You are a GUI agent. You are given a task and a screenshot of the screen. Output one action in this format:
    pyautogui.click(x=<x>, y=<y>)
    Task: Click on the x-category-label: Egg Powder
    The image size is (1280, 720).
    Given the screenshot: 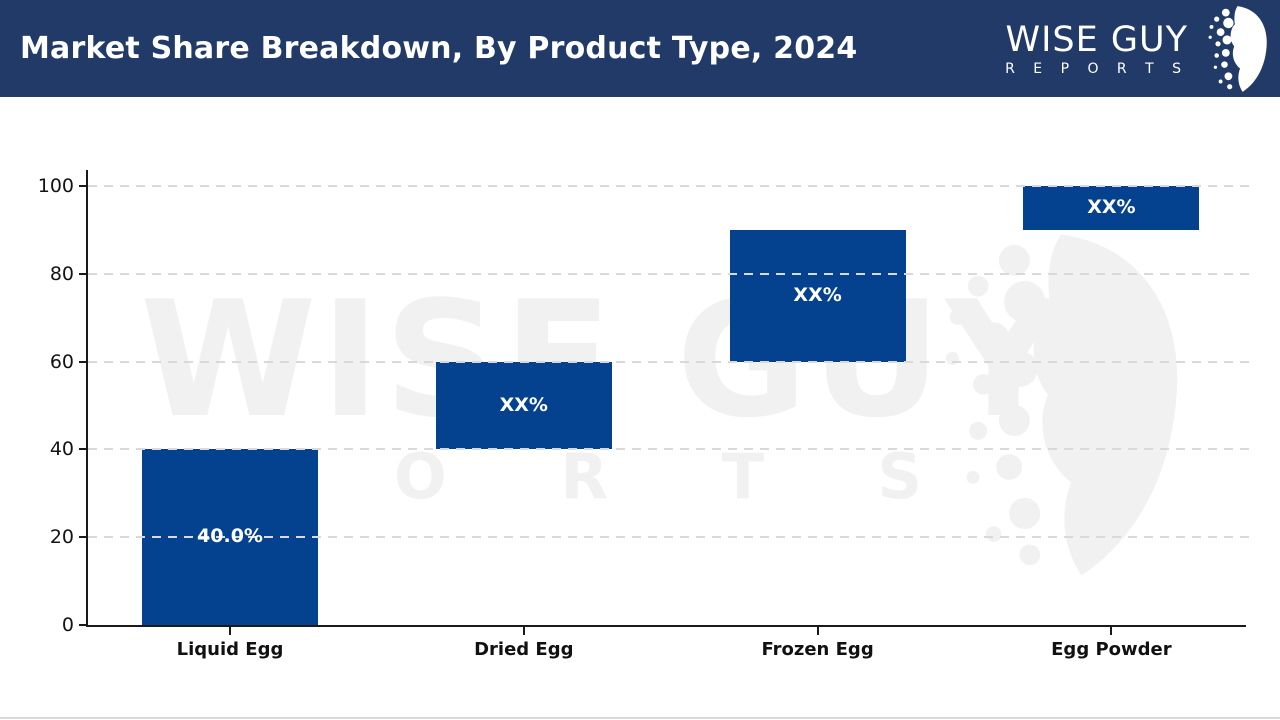 What is the action you would take?
    pyautogui.click(x=1111, y=649)
    